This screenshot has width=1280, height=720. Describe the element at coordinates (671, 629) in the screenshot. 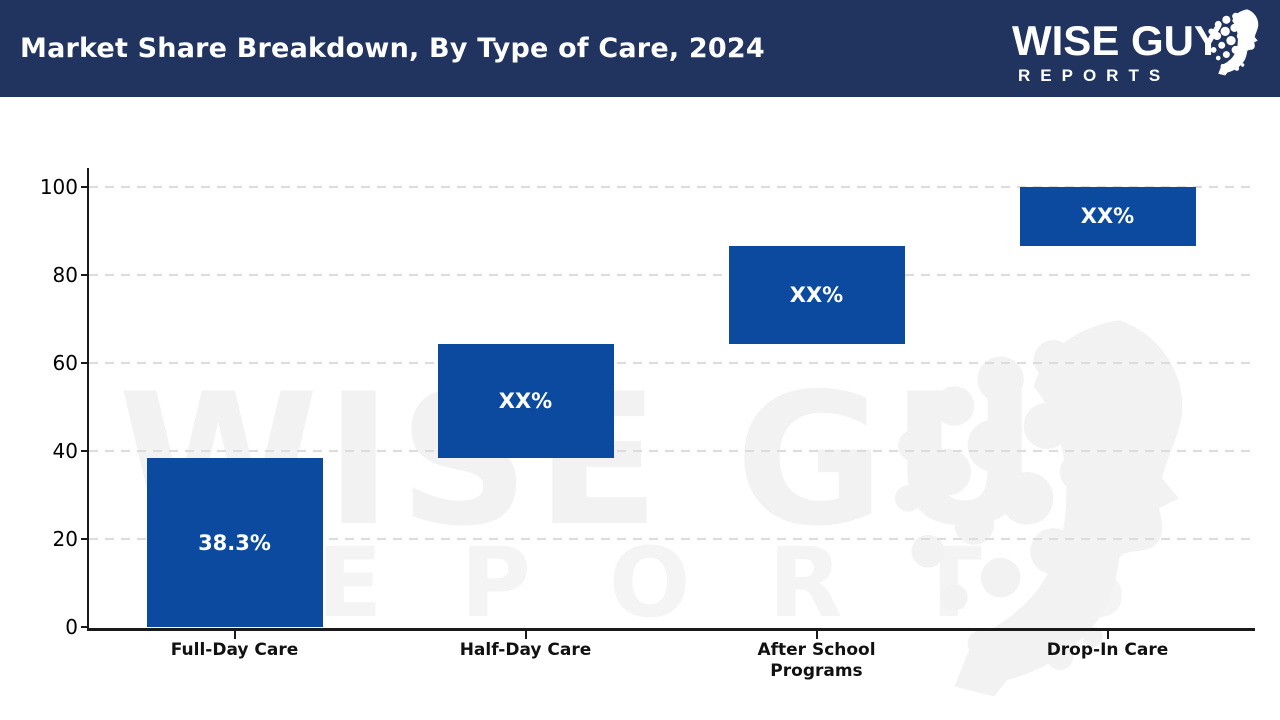

I see `x-axis-line` at that location.